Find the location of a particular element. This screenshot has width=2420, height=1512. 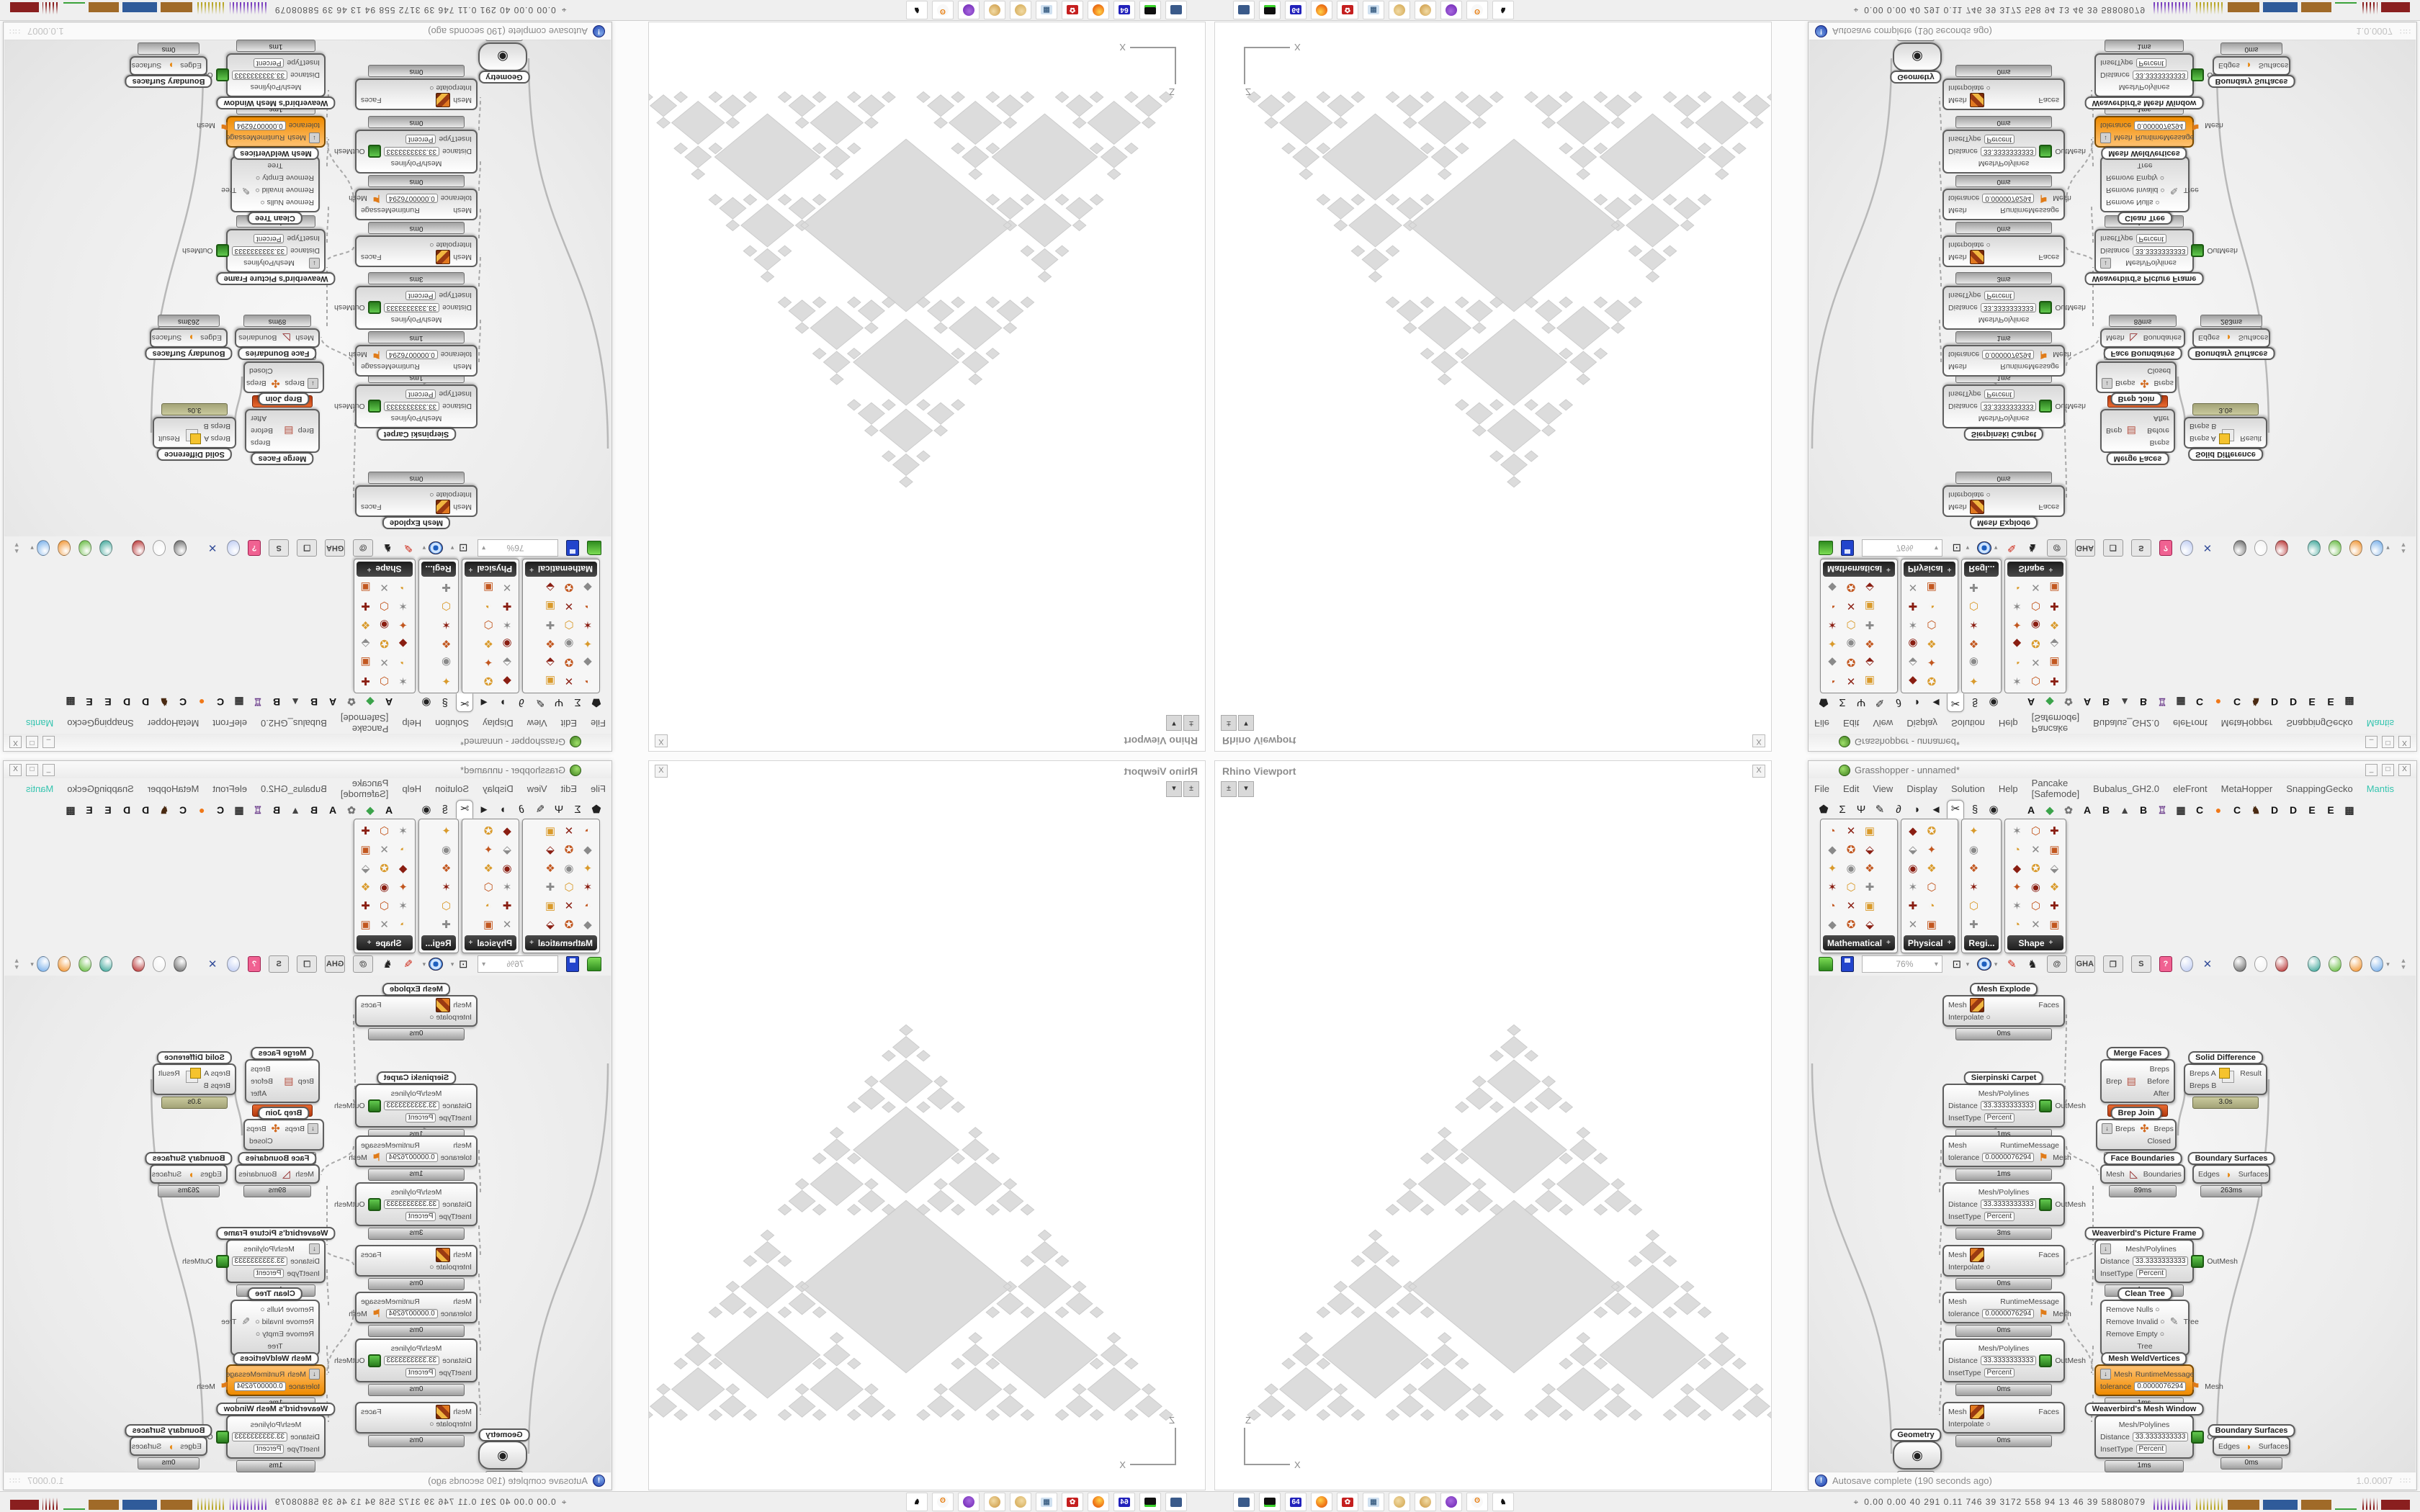

component-tab-23: D is located at coordinates (145, 810).